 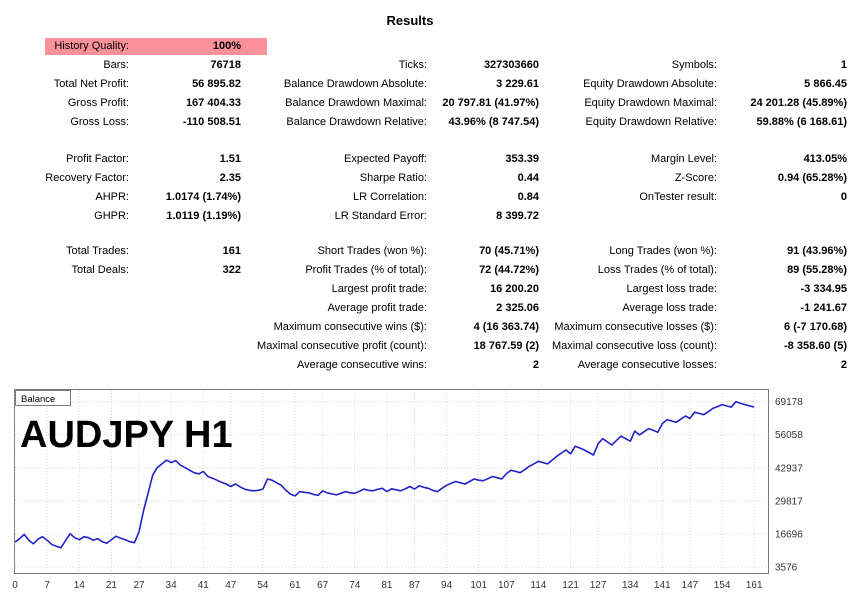 What do you see at coordinates (231, 251) in the screenshot?
I see `stat-value: 161` at bounding box center [231, 251].